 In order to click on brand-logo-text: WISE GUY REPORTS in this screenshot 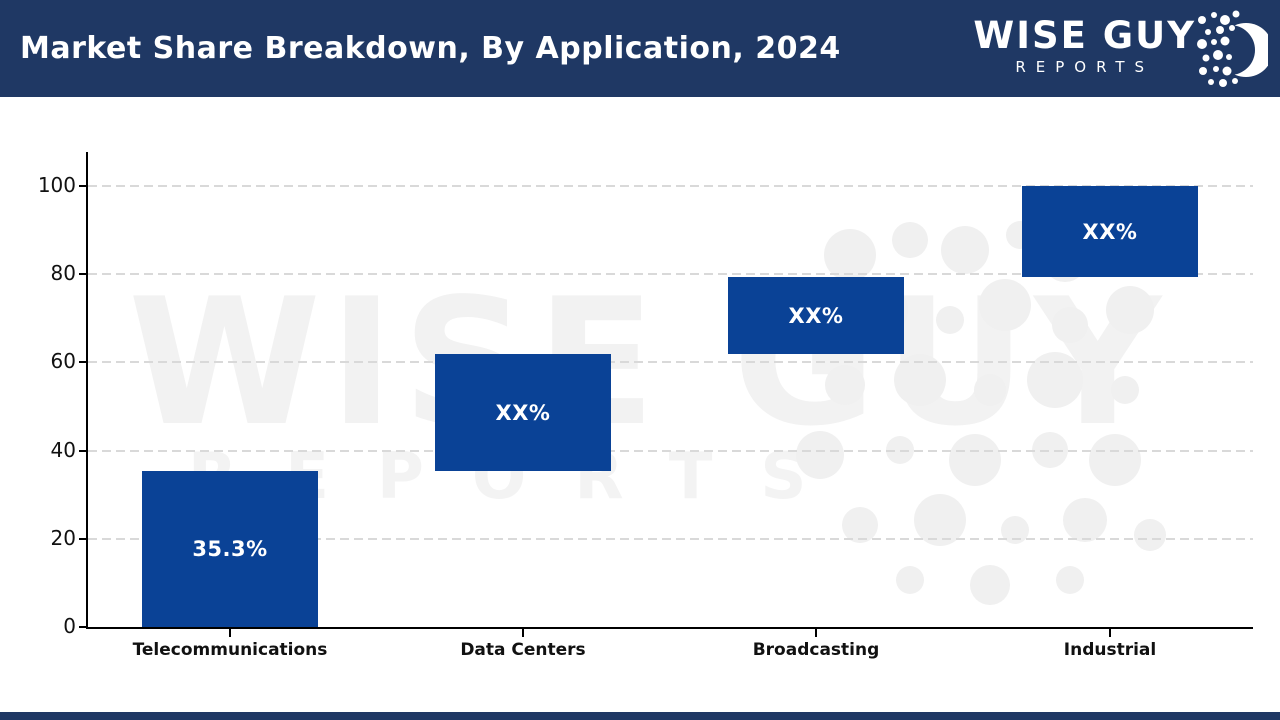, I will do `click(1084, 45)`.